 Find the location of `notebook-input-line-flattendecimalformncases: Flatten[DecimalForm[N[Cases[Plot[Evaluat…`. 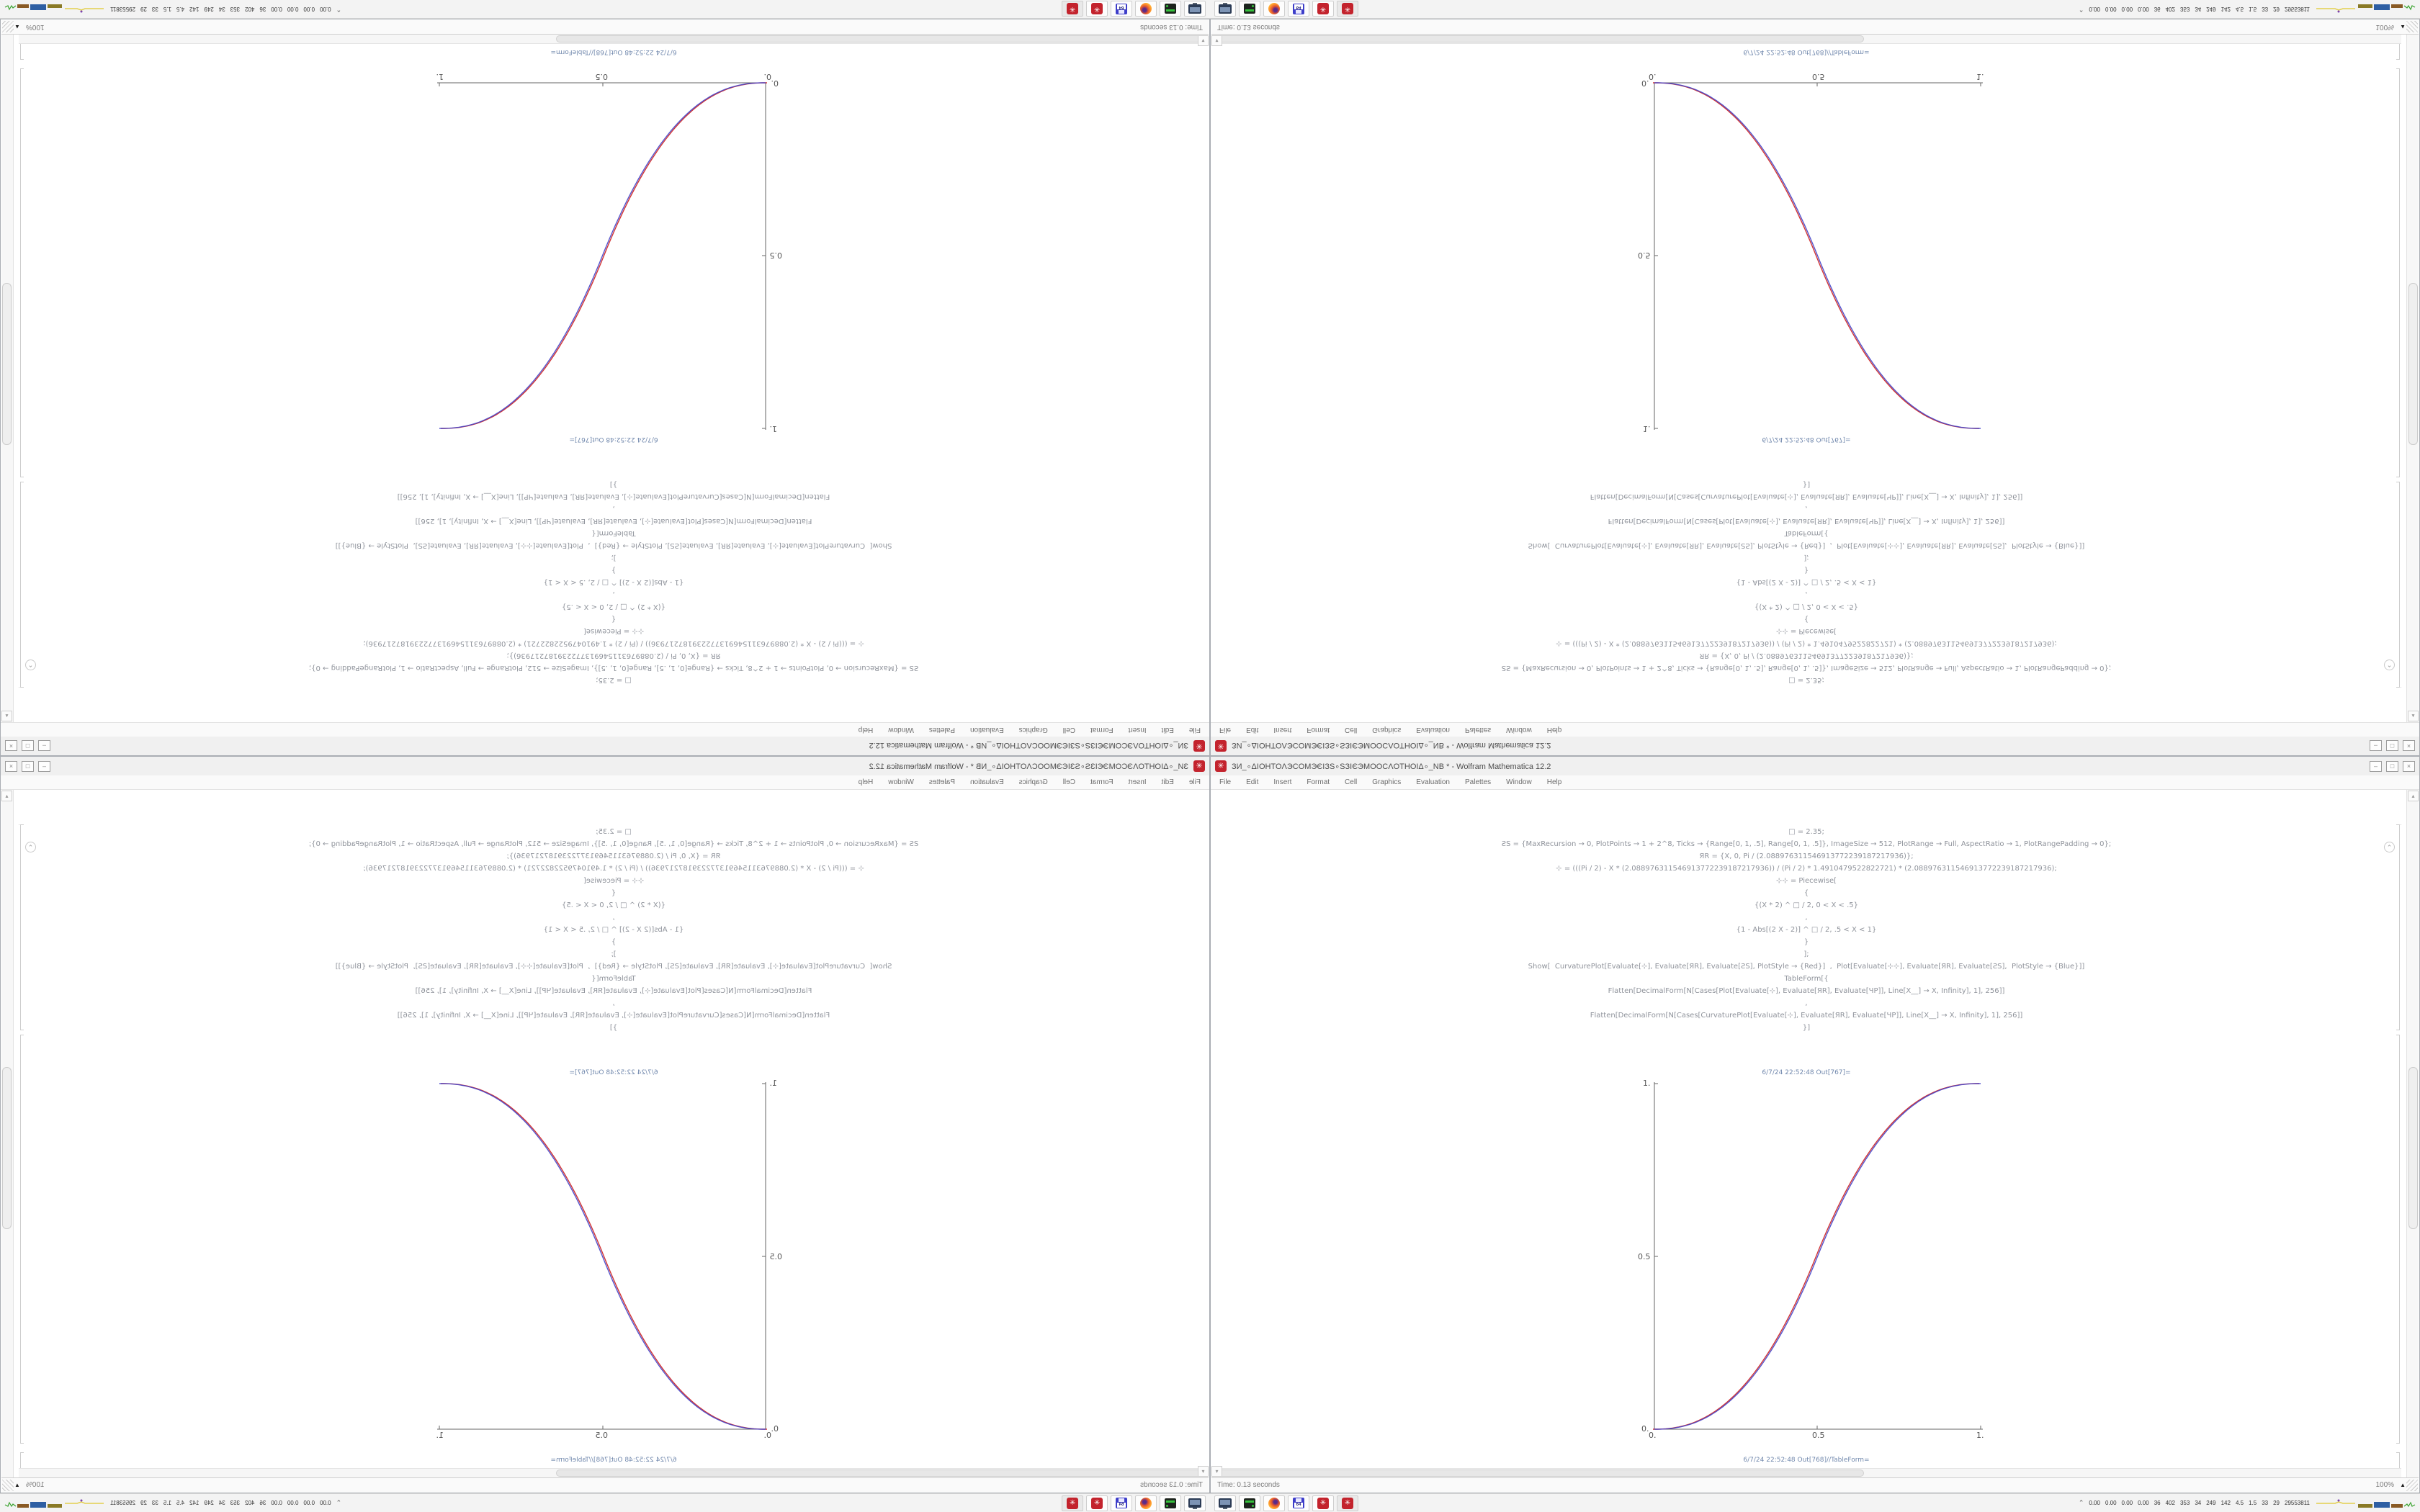

notebook-input-line-flattendecimalformncases: Flatten[DecimalForm[N[Cases[Plot[Evaluat… is located at coordinates (1806, 991).